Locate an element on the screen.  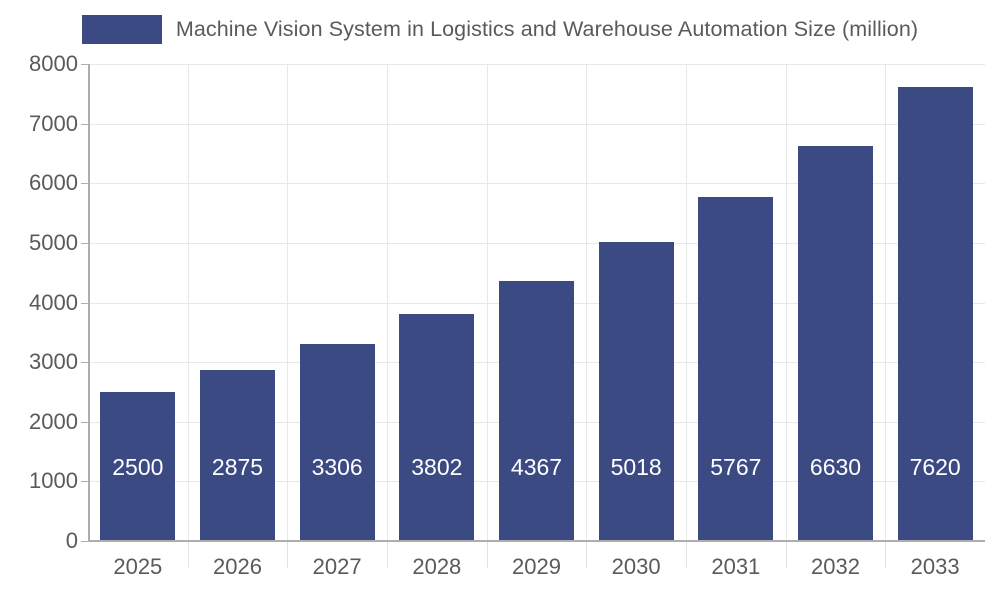
y-axis-tick-label: 8000 is located at coordinates (53, 63).